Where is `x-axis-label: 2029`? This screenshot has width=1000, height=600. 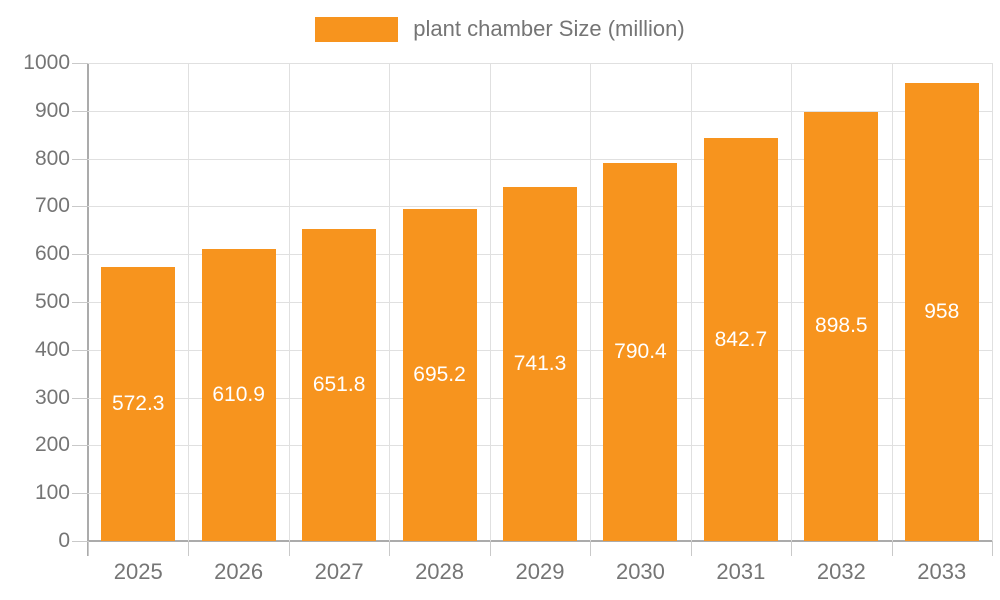
x-axis-label: 2029 is located at coordinates (540, 571).